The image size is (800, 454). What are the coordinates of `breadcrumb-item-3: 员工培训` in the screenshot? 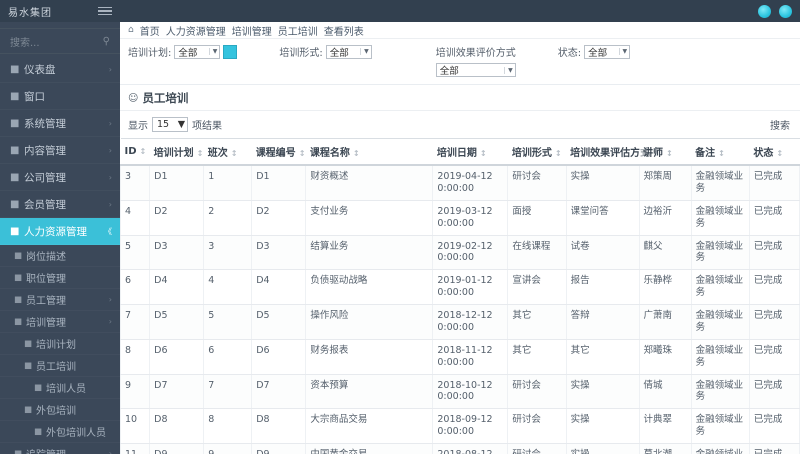 It's located at (297, 32).